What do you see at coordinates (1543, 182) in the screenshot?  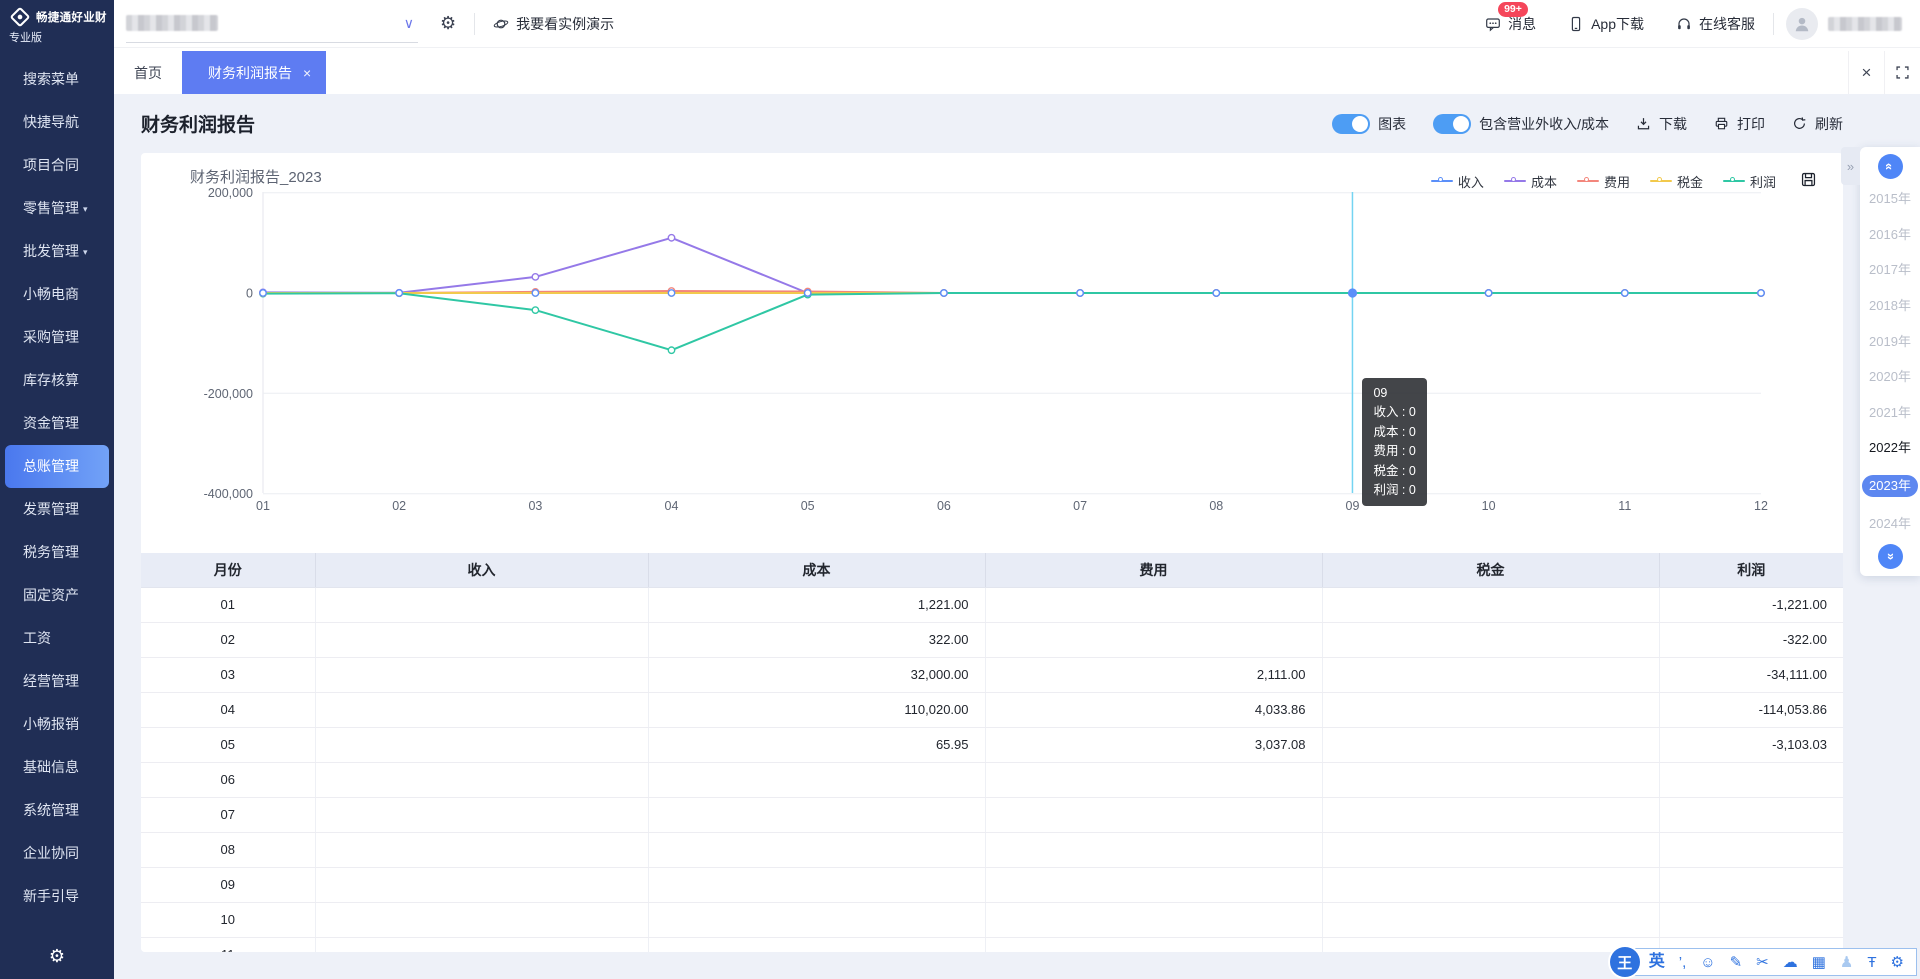 I see `legend-label: 成本` at bounding box center [1543, 182].